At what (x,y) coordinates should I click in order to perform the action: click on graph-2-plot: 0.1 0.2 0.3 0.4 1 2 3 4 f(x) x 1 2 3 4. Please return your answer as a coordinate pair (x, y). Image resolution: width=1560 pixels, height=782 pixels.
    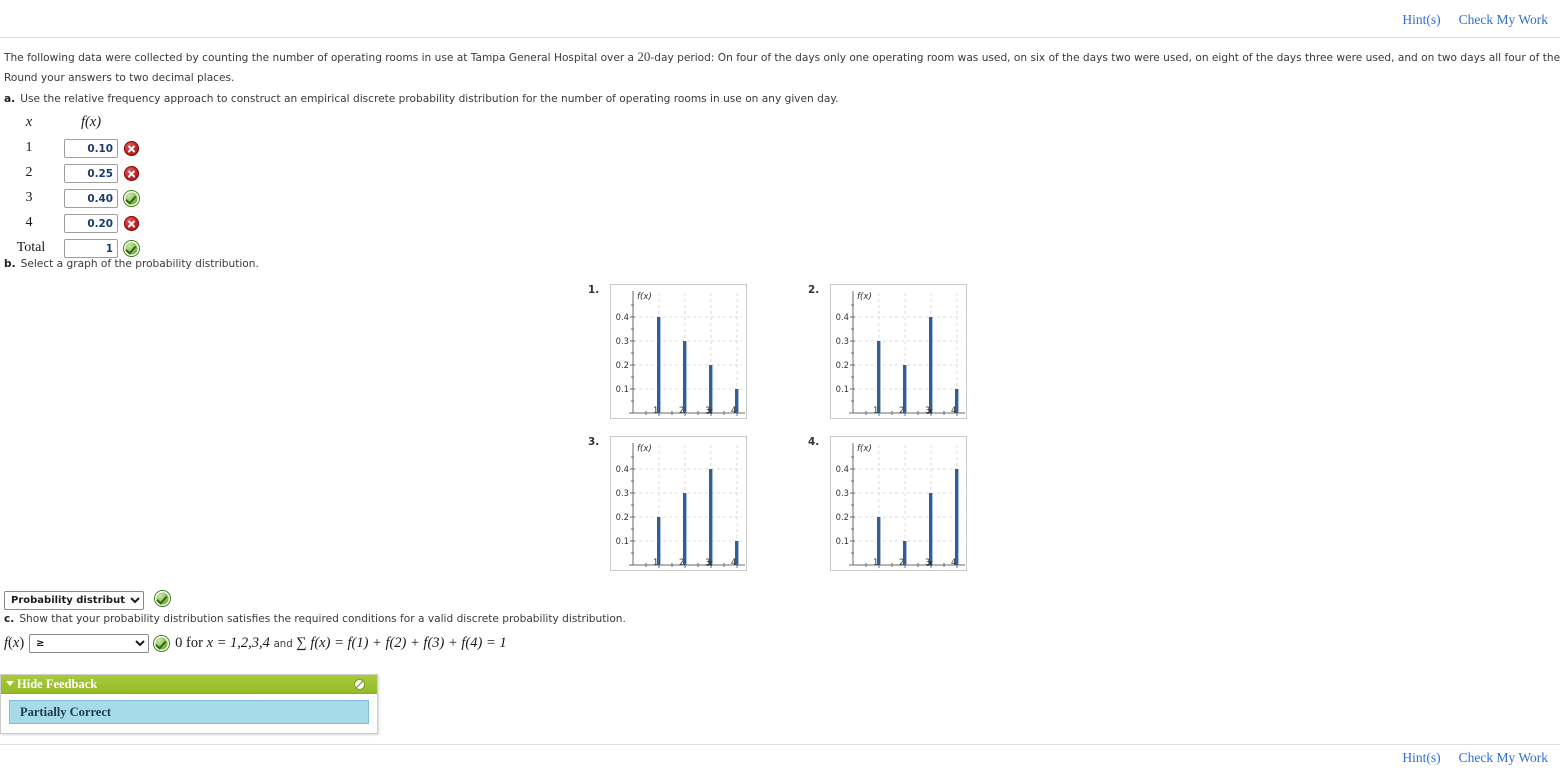
    Looking at the image, I should click on (898, 351).